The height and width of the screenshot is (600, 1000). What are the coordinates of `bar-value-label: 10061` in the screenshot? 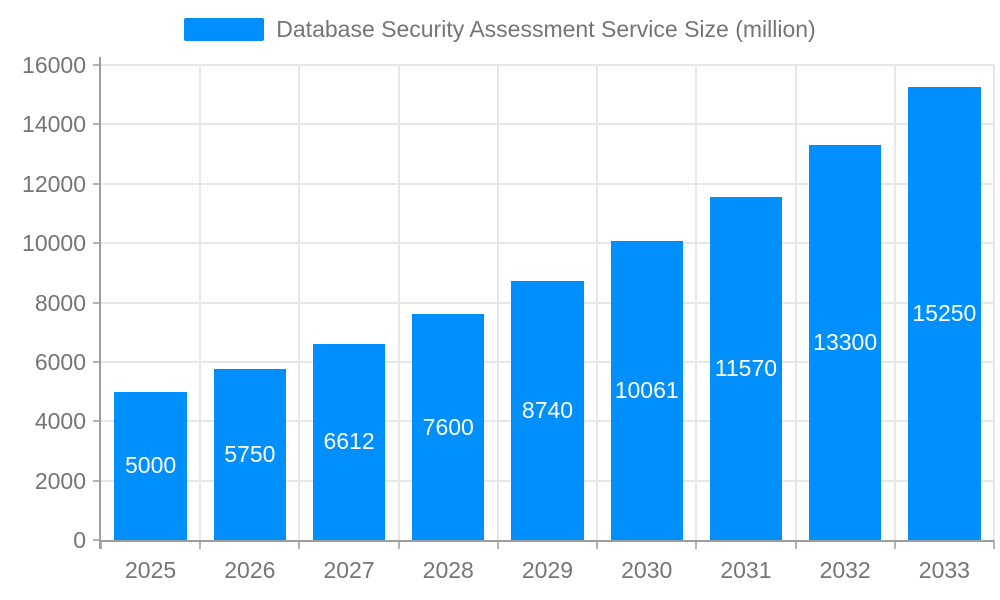 It's located at (646, 390).